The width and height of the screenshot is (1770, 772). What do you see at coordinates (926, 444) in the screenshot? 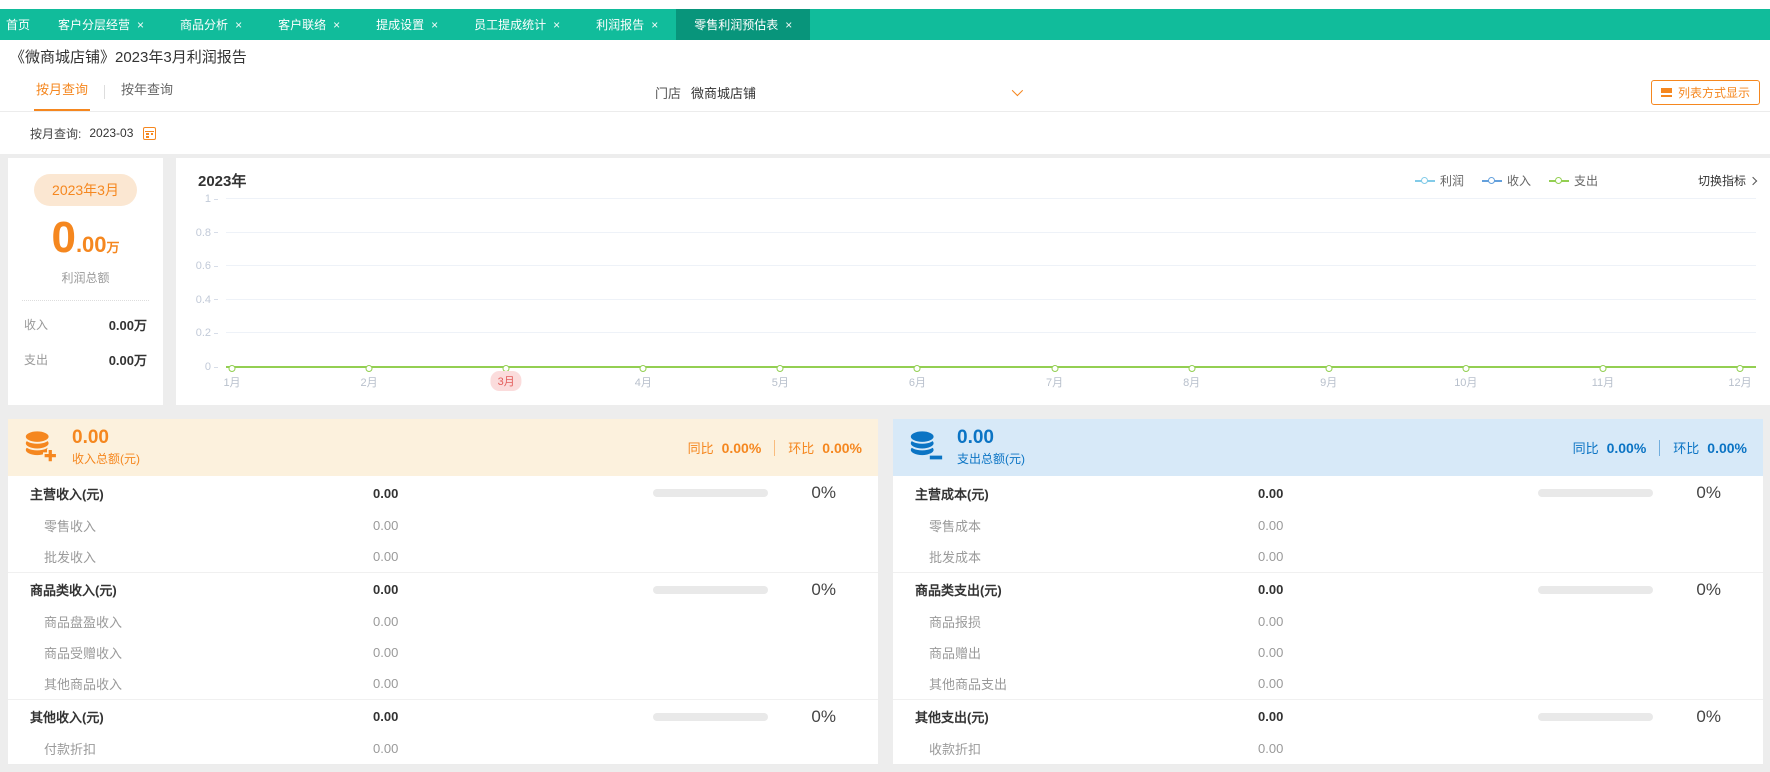
I see `expense-coins-icon` at bounding box center [926, 444].